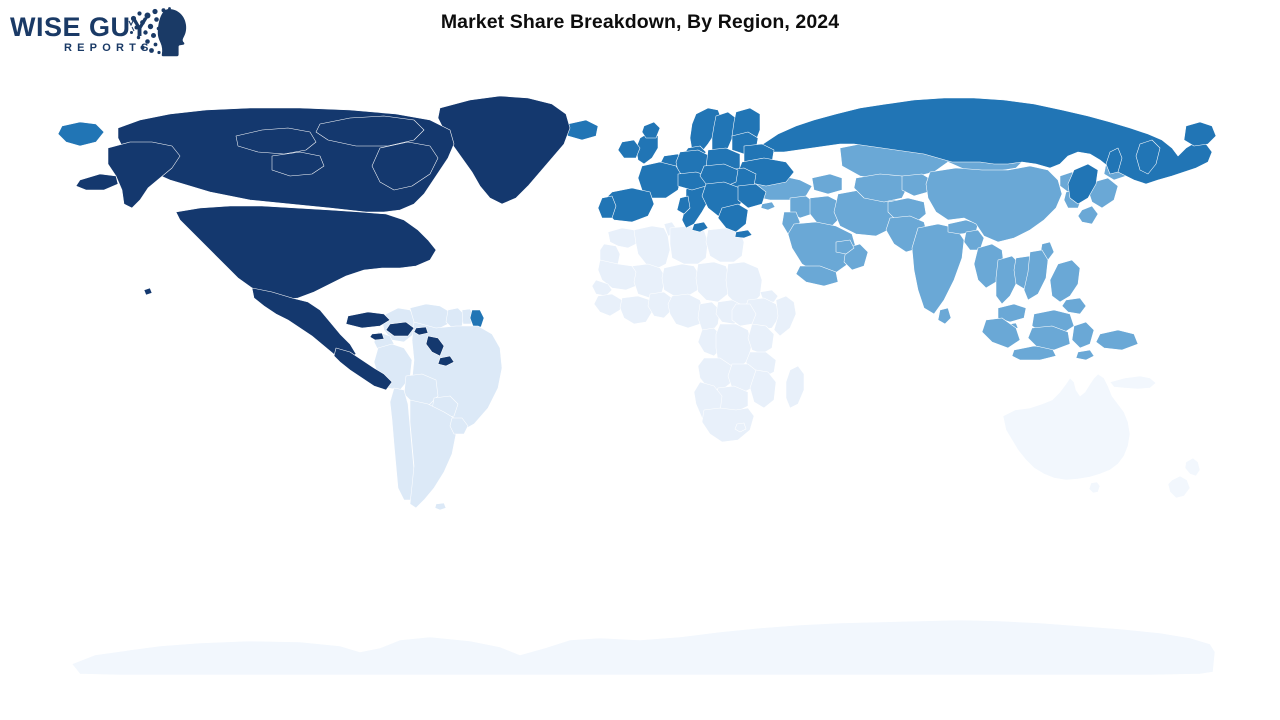 Image resolution: width=1280 pixels, height=720 pixels. I want to click on country-south-sudan, so click(744, 315).